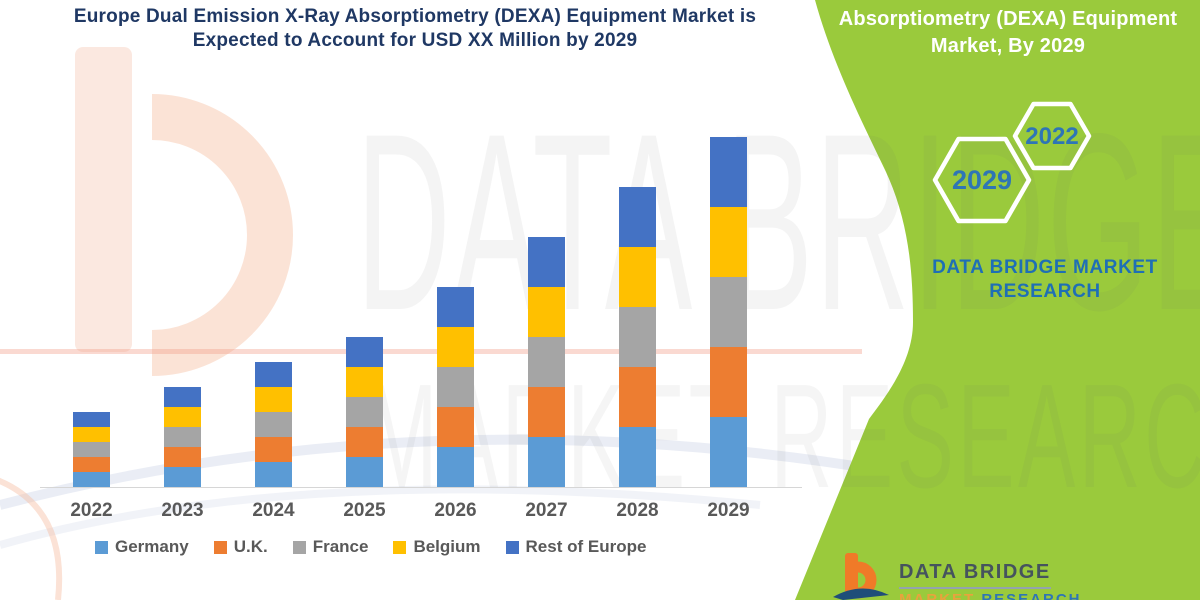  What do you see at coordinates (340, 546) in the screenshot?
I see `legend-label: France` at bounding box center [340, 546].